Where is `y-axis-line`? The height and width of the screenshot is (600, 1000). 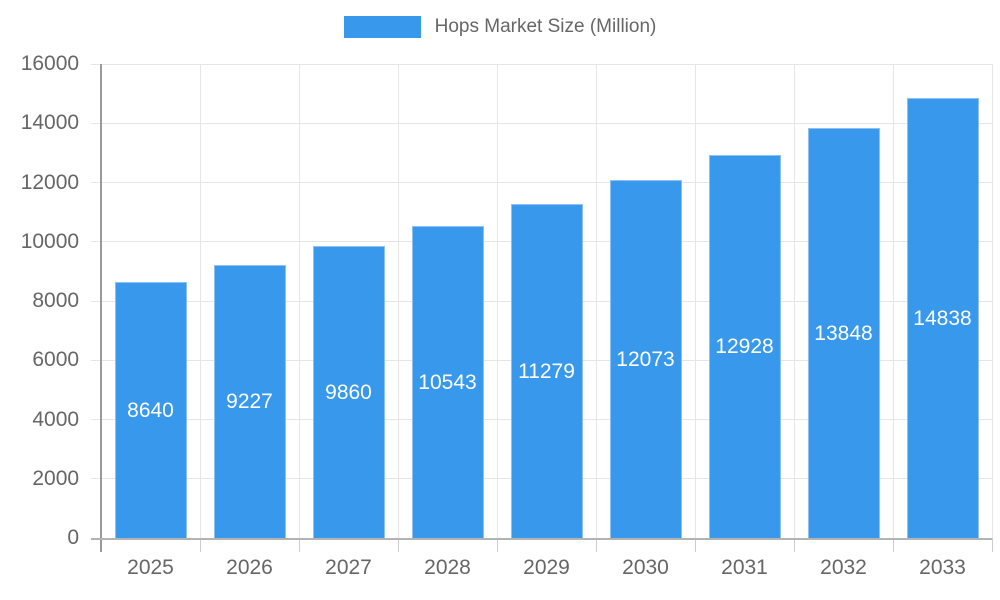 y-axis-line is located at coordinates (101, 308).